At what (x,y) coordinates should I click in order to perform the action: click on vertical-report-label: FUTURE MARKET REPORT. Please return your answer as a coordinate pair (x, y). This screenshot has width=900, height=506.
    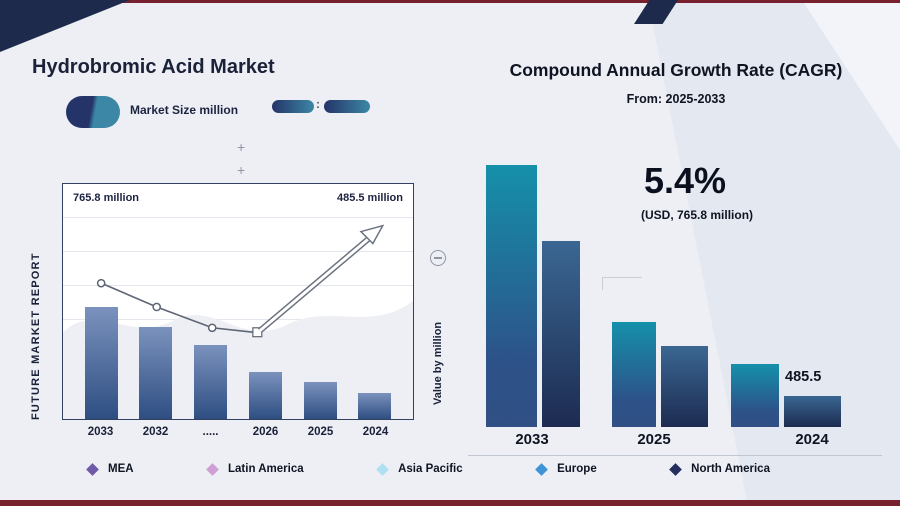
    Looking at the image, I should click on (36, 336).